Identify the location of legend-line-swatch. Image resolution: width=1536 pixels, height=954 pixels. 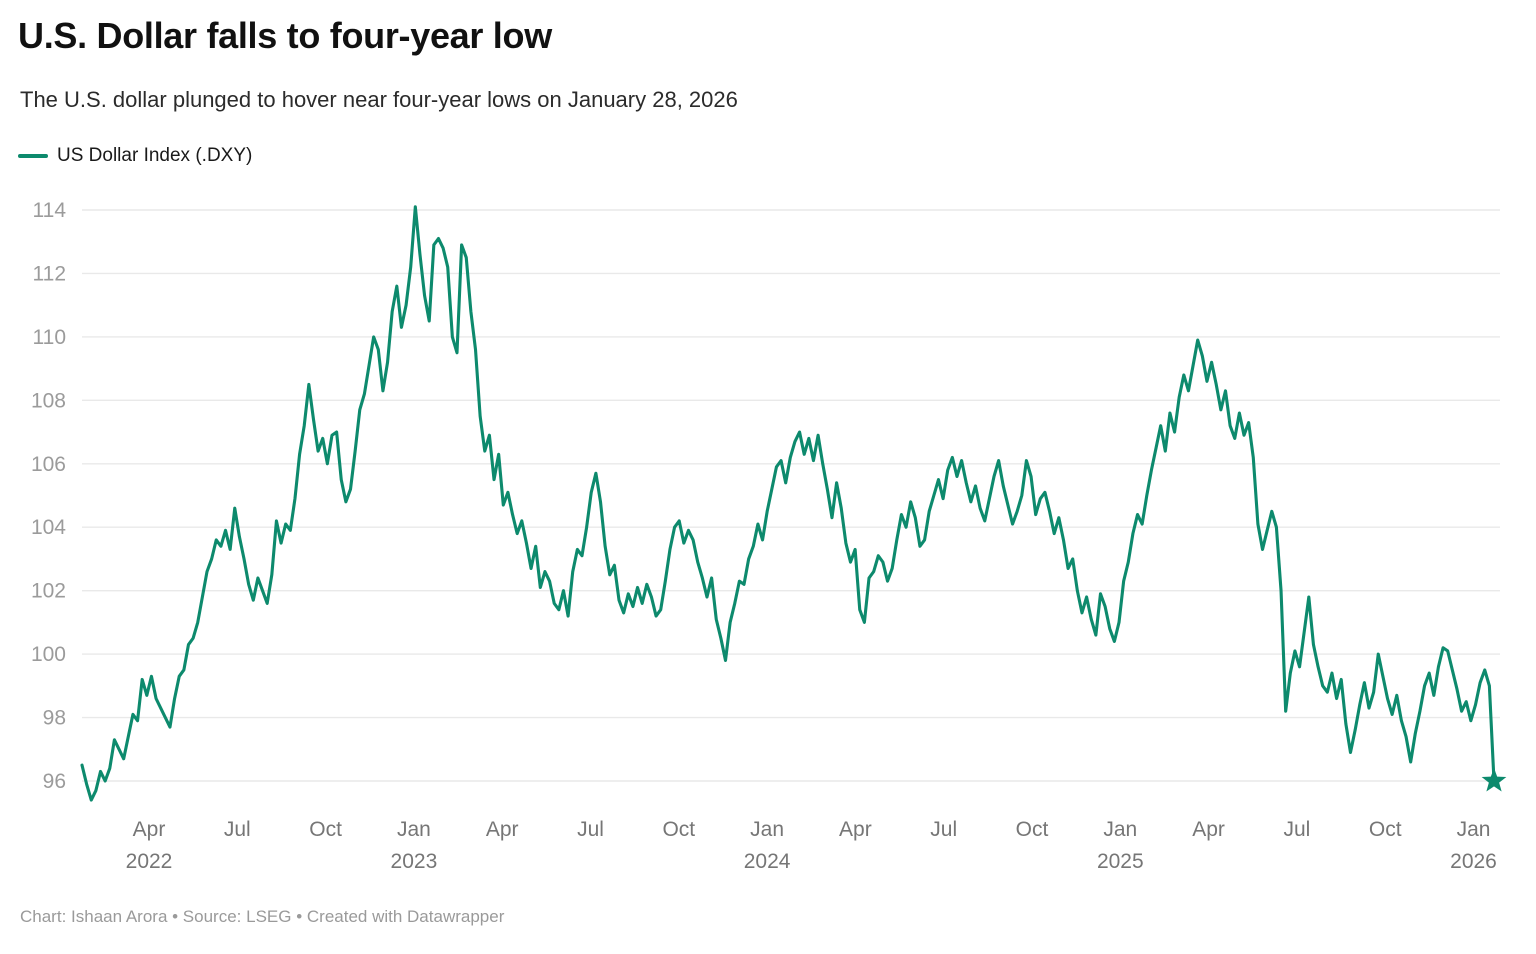
(33, 156).